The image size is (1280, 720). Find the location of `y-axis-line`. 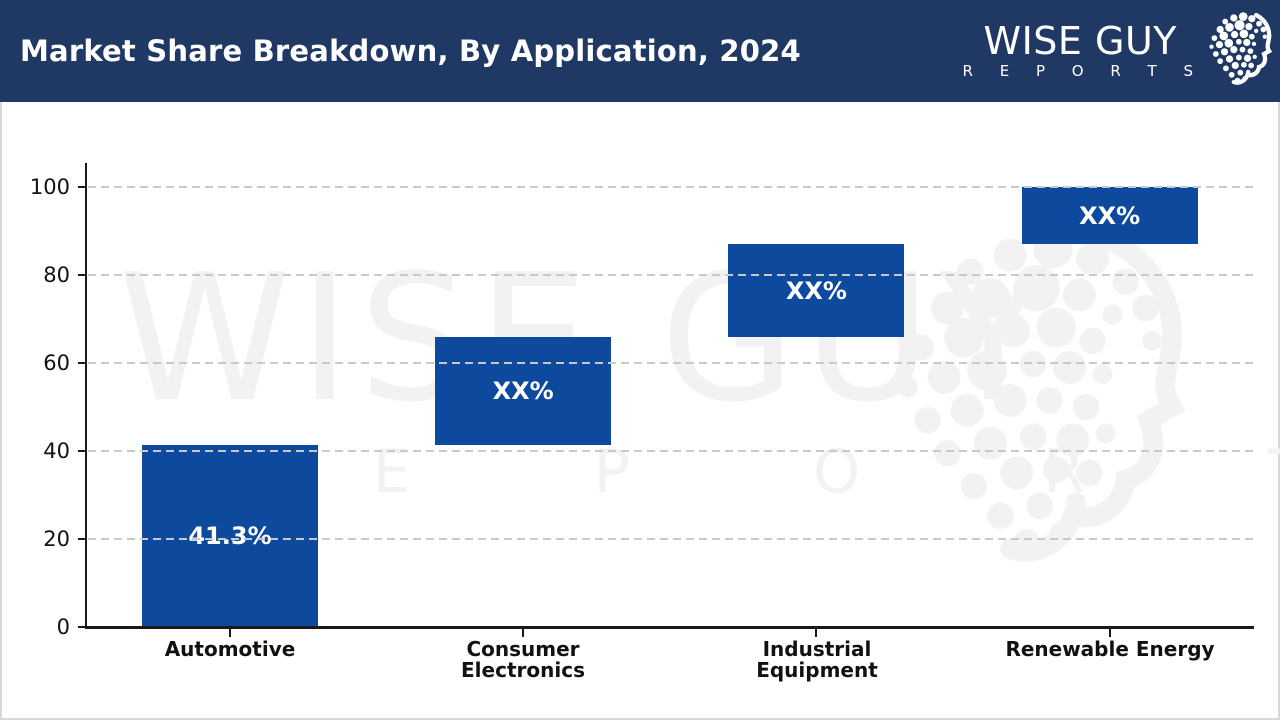

y-axis-line is located at coordinates (86, 396).